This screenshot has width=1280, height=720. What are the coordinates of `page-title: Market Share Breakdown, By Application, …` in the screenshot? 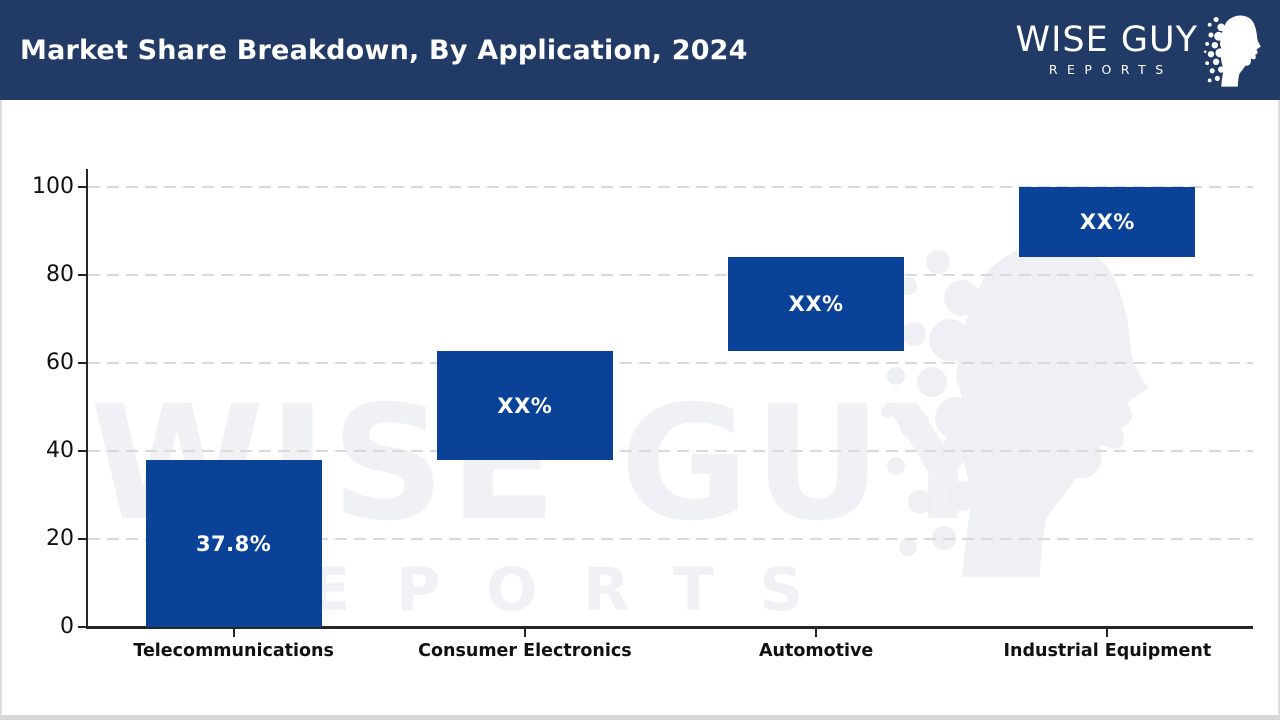 It's located at (384, 50).